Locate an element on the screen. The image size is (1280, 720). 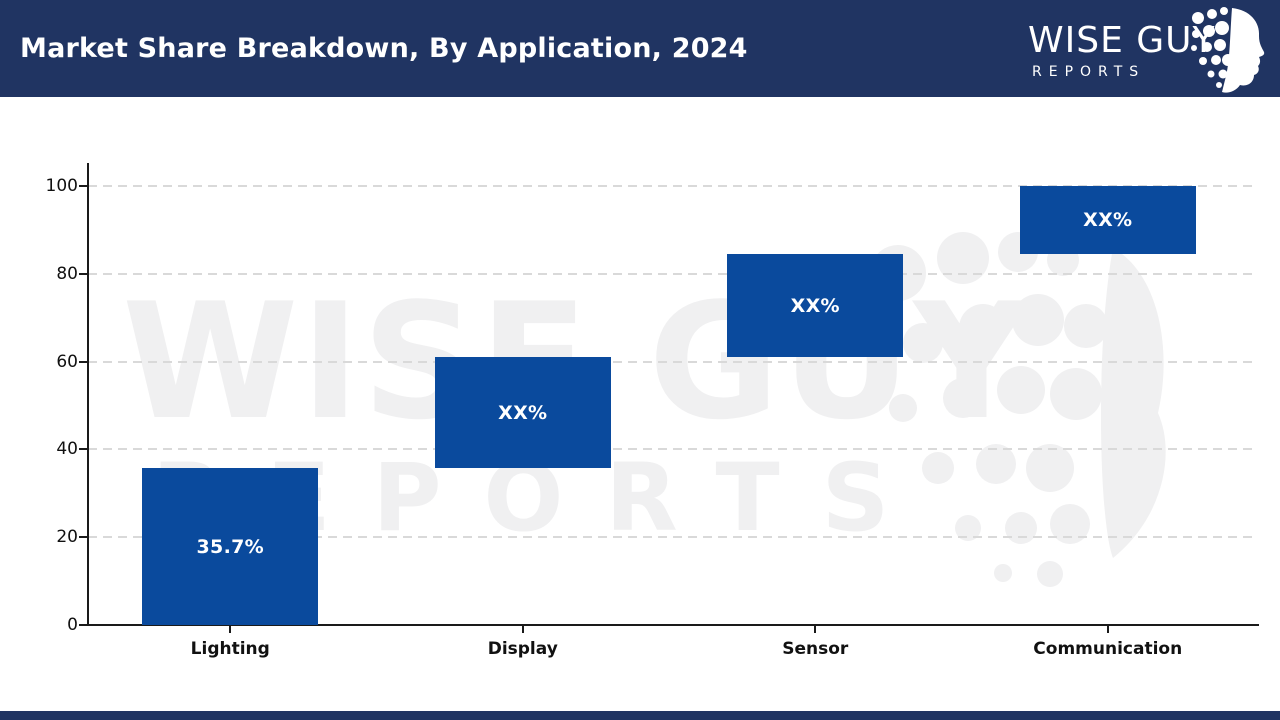
y-axis-tick-label: 100 is located at coordinates (61, 186).